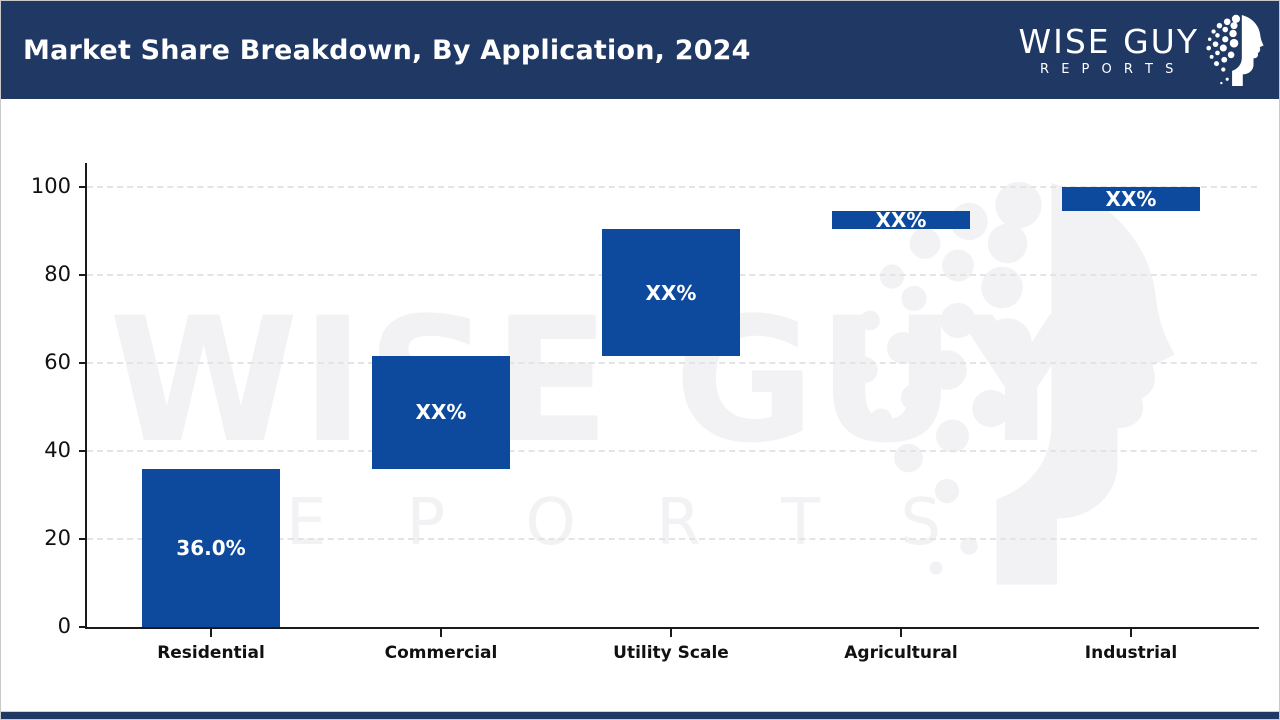 The width and height of the screenshot is (1280, 720). I want to click on y-tick-label-40: 40, so click(57, 450).